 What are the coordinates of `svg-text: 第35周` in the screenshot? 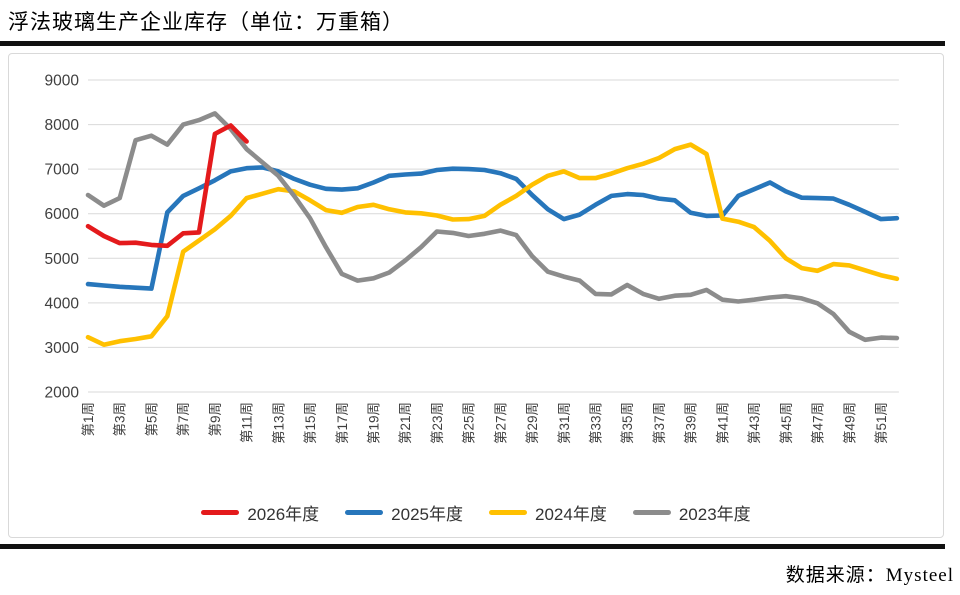 It's located at (627, 423).